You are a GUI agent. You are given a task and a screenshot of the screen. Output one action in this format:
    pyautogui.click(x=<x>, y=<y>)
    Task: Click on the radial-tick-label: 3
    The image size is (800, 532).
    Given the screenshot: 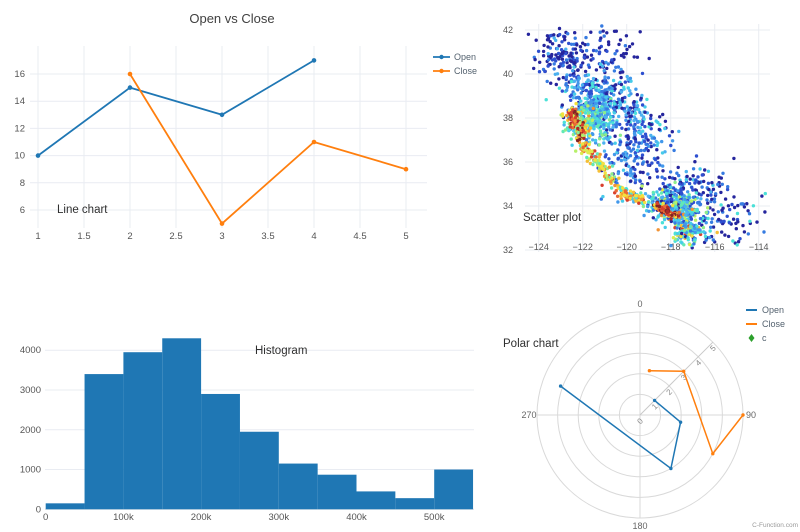 What is the action you would take?
    pyautogui.click(x=684, y=377)
    